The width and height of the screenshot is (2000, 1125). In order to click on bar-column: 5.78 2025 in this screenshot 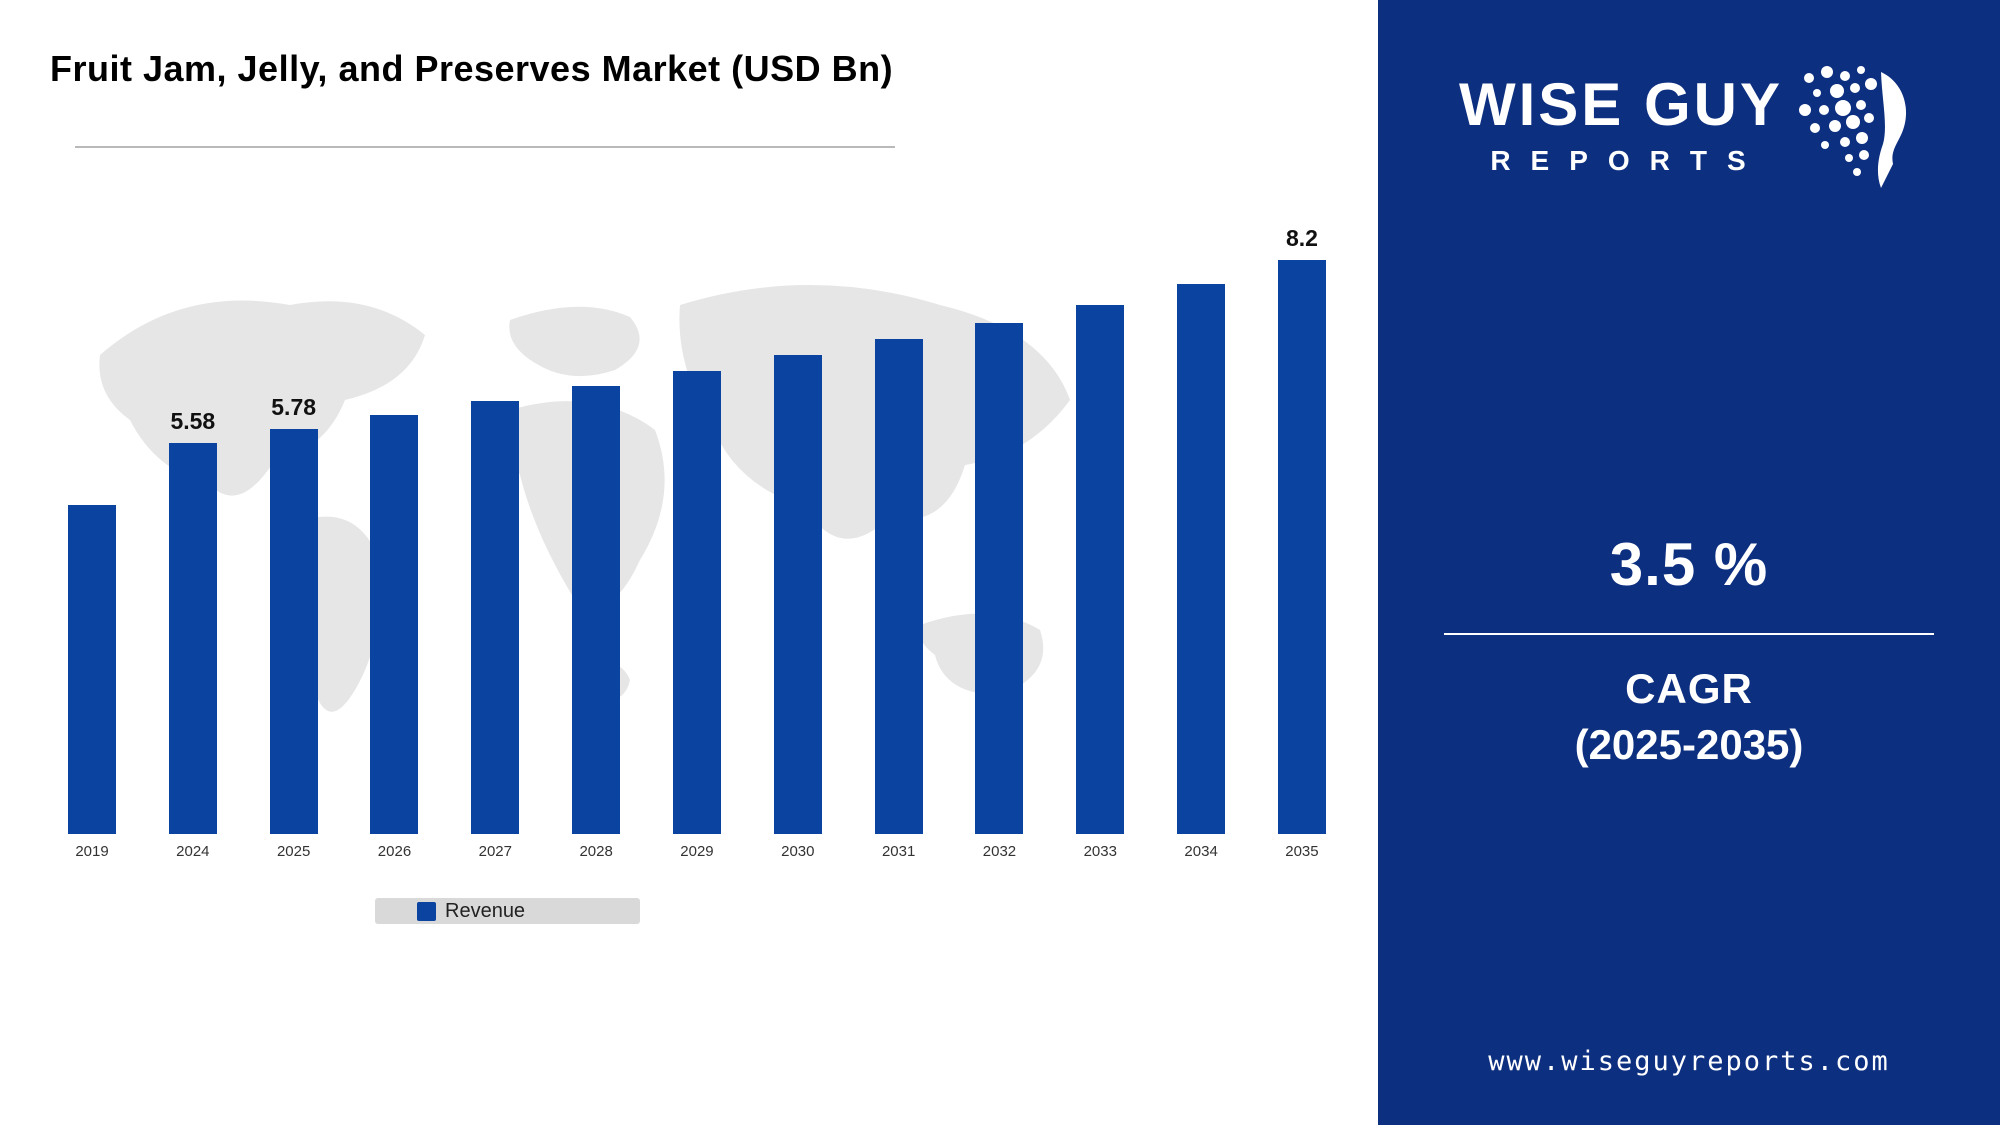, I will do `click(294, 537)`.